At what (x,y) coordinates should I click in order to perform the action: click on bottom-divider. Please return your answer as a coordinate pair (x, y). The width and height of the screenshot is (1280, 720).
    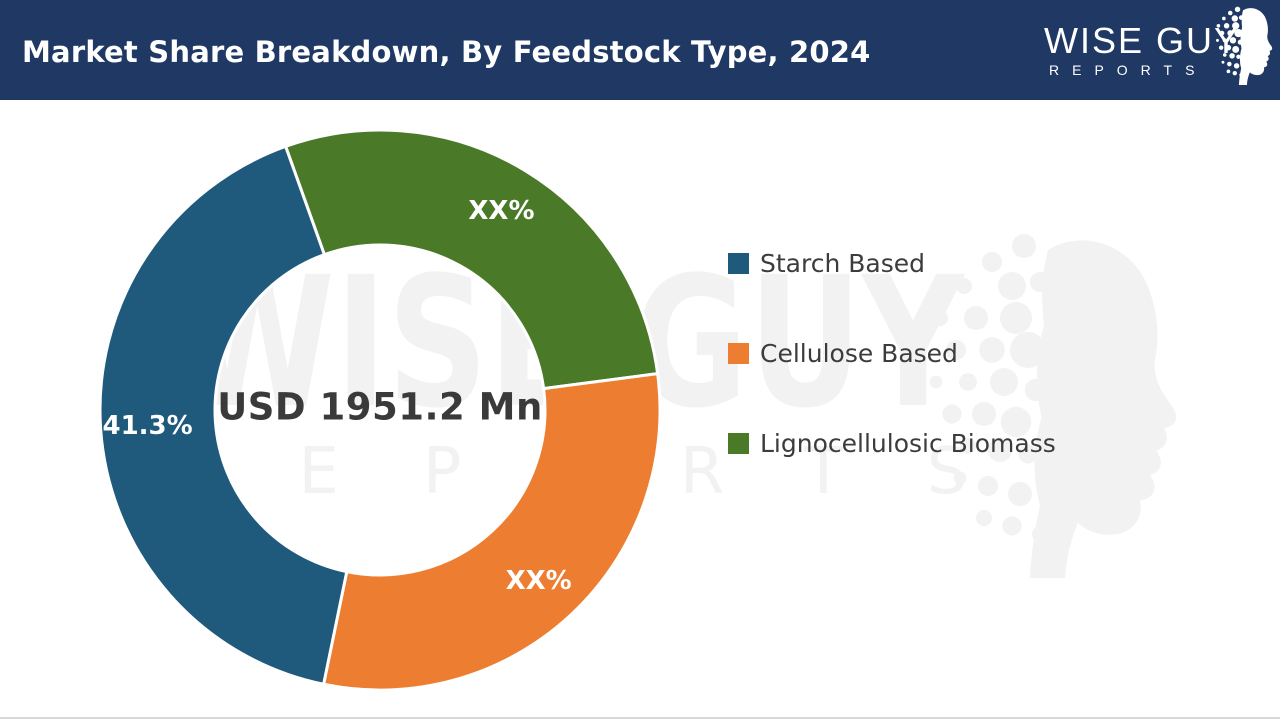
    Looking at the image, I should click on (640, 718).